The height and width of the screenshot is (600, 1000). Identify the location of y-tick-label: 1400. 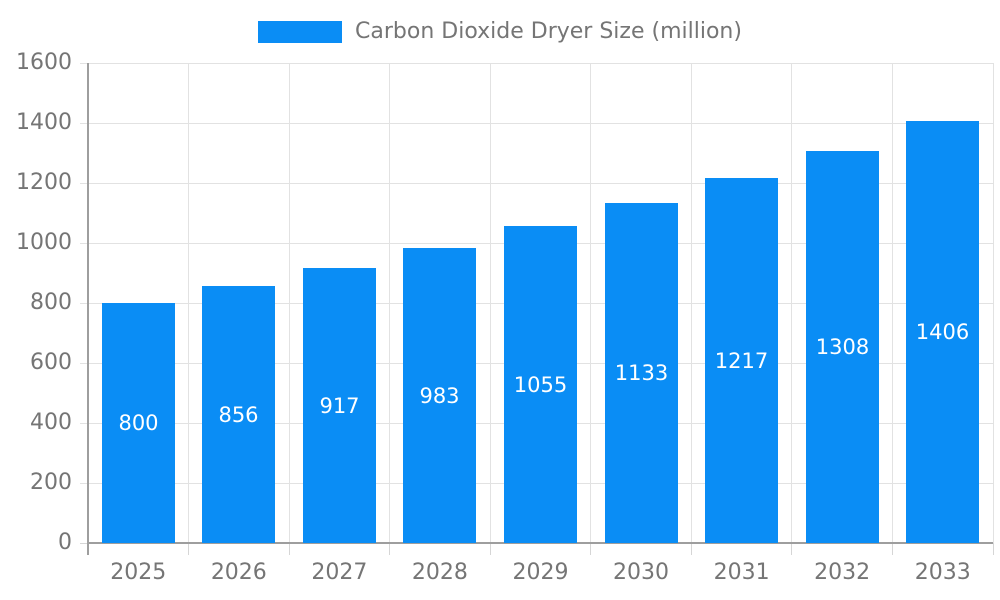
(44, 122).